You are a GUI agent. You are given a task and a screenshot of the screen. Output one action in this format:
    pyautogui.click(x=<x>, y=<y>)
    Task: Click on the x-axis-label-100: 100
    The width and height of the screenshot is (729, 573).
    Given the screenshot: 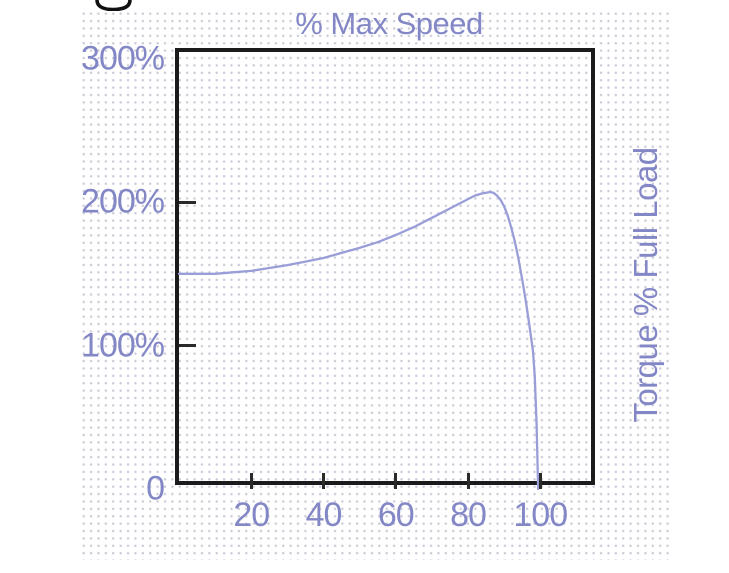 What is the action you would take?
    pyautogui.click(x=540, y=515)
    